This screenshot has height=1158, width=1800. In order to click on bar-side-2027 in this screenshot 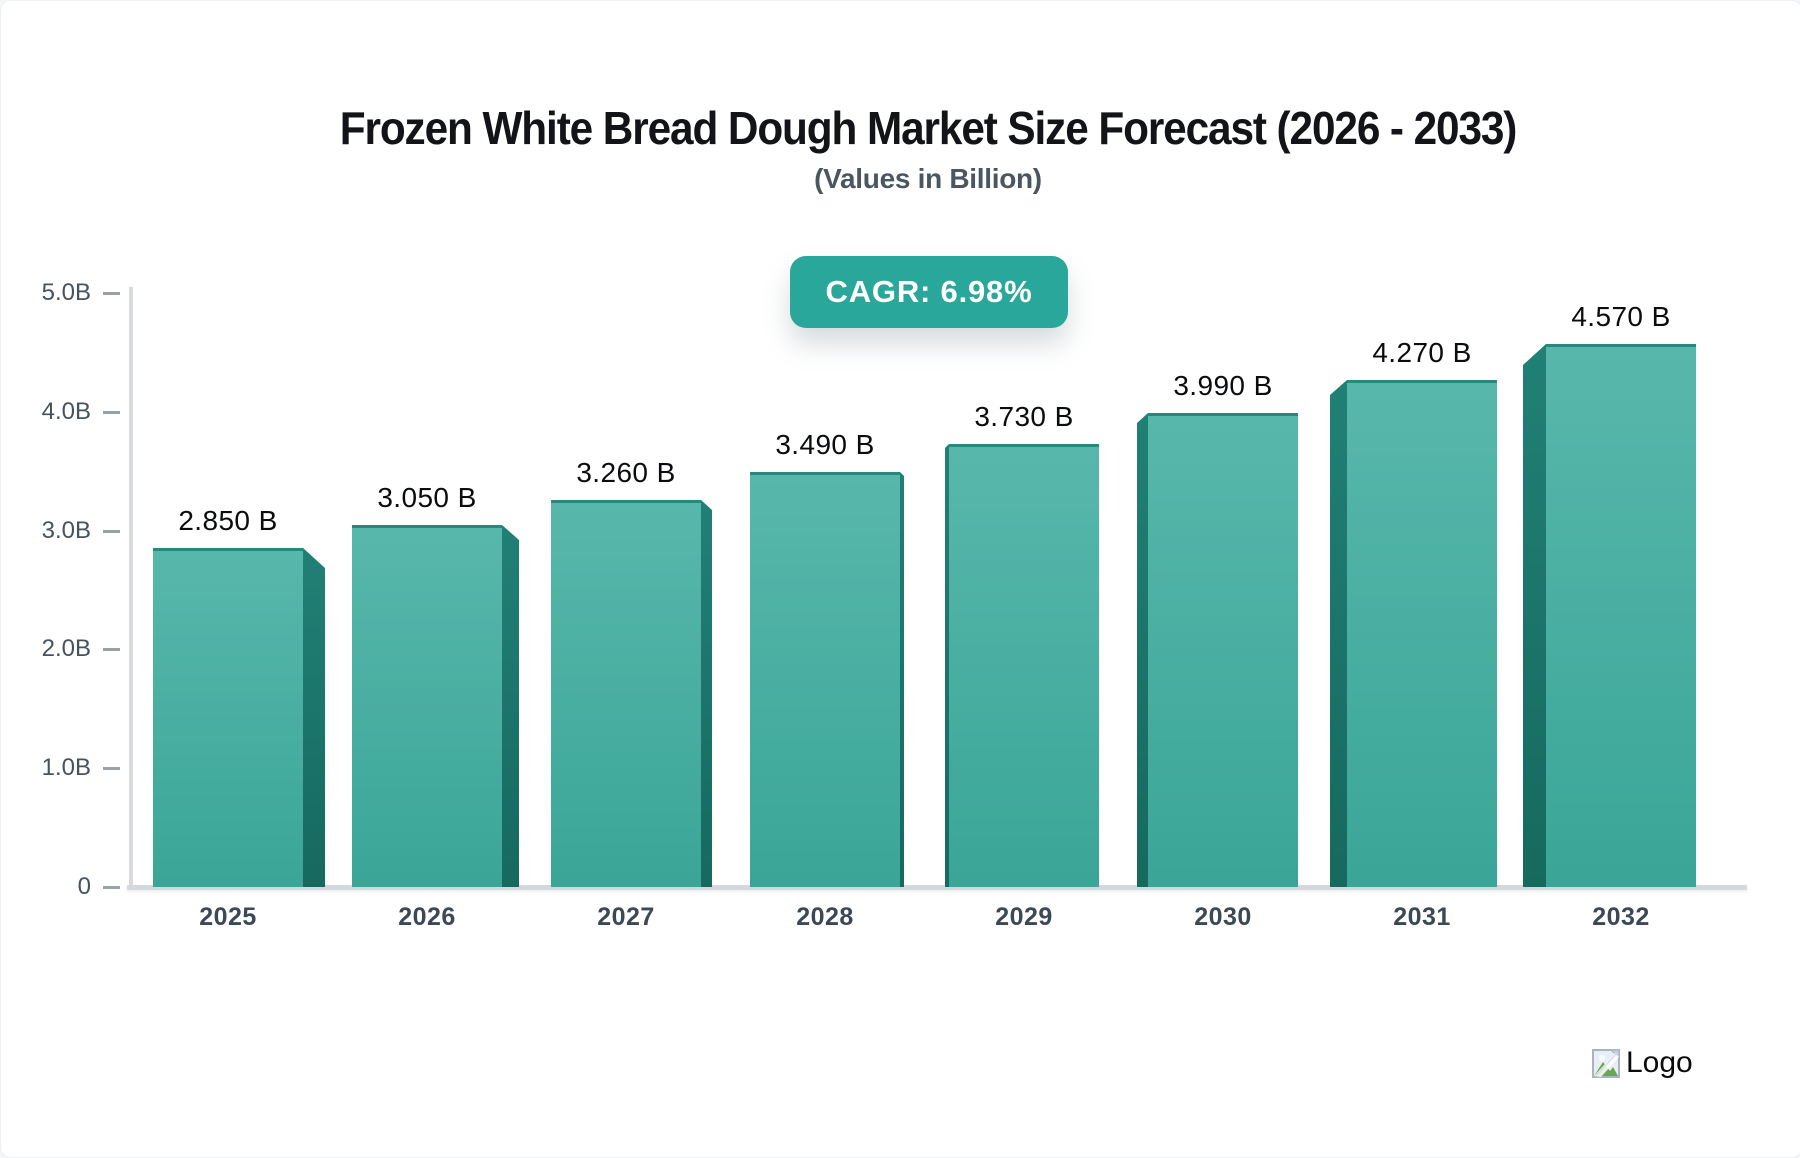, I will do `click(706, 693)`.